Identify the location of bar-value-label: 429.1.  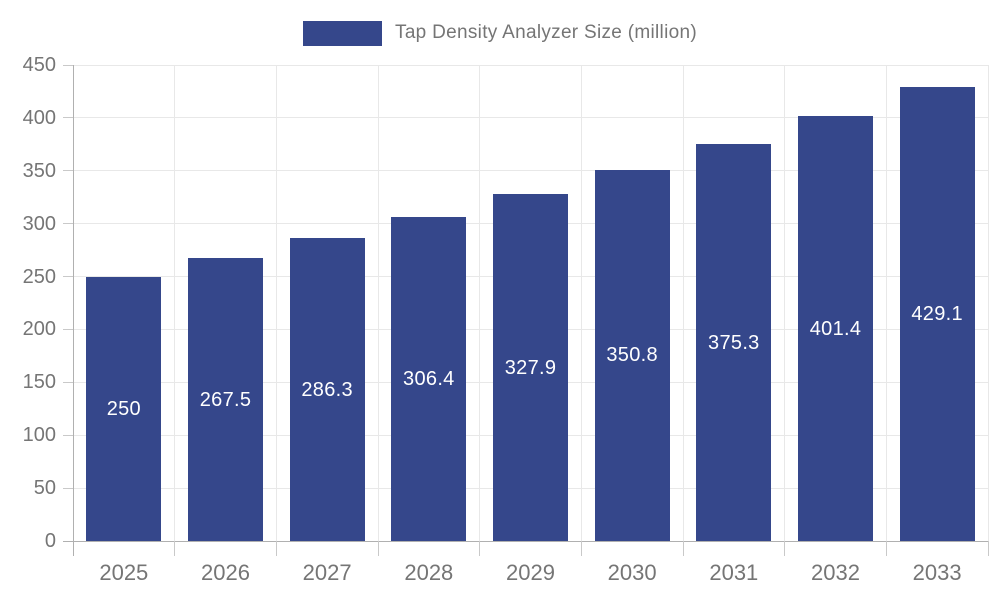
(937, 314).